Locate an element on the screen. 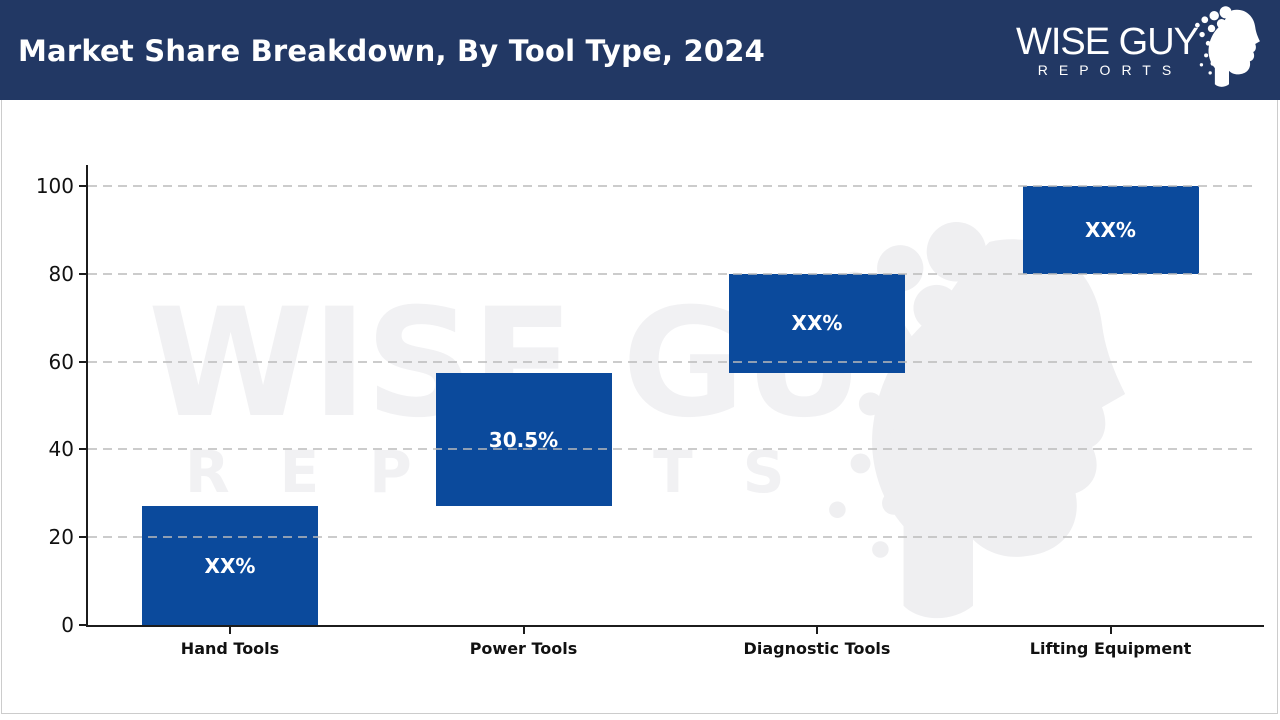  logo-wordmark: WISE GUY is located at coordinates (1107, 42).